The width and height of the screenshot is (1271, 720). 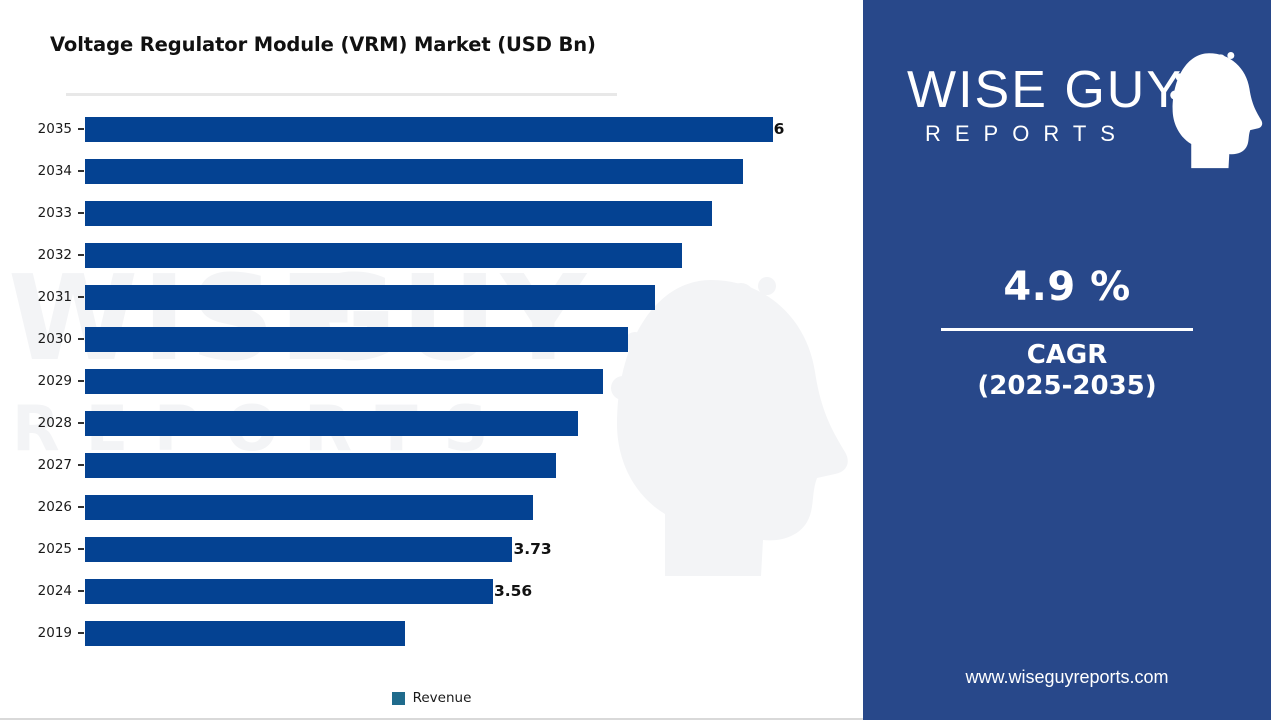 I want to click on wiseguyreports-logo: WISE GUY REPORTS, so click(x=1067, y=106).